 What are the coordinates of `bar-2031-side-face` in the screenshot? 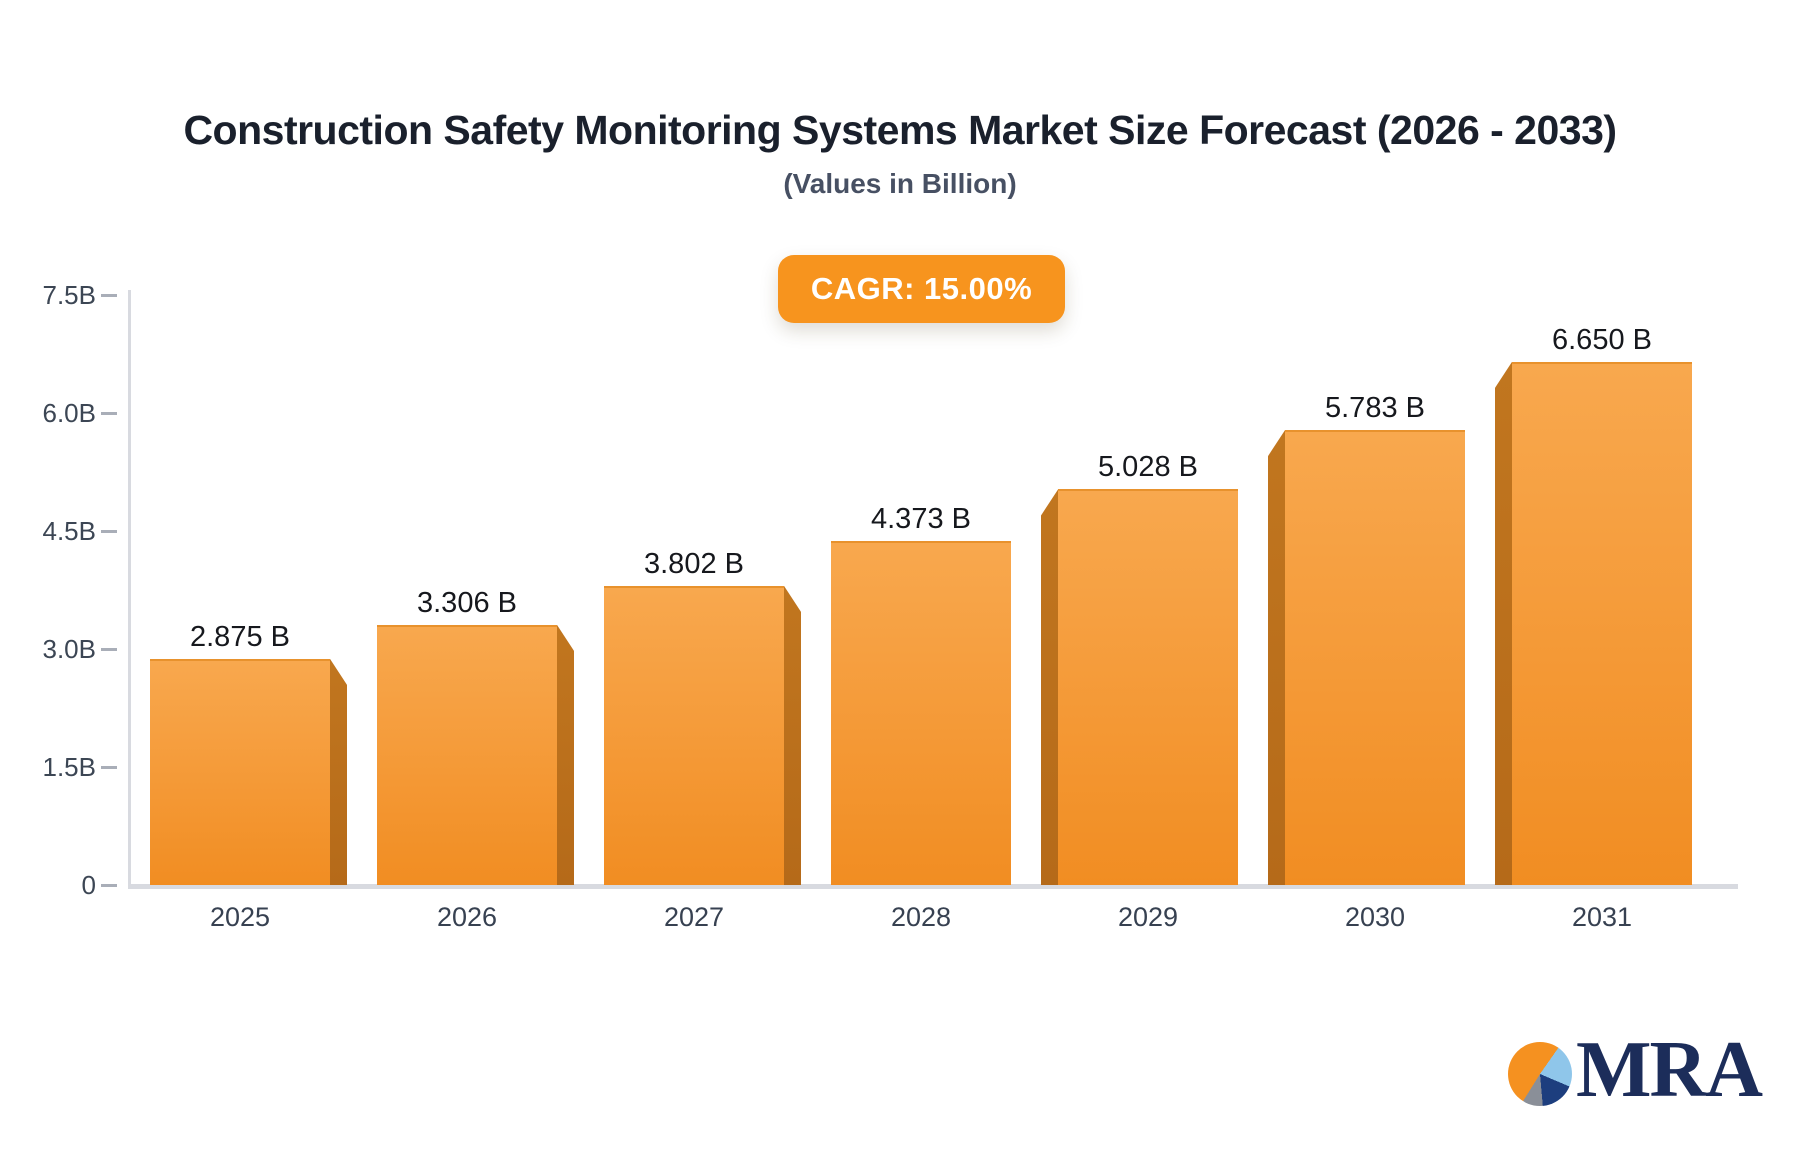 It's located at (1503, 623).